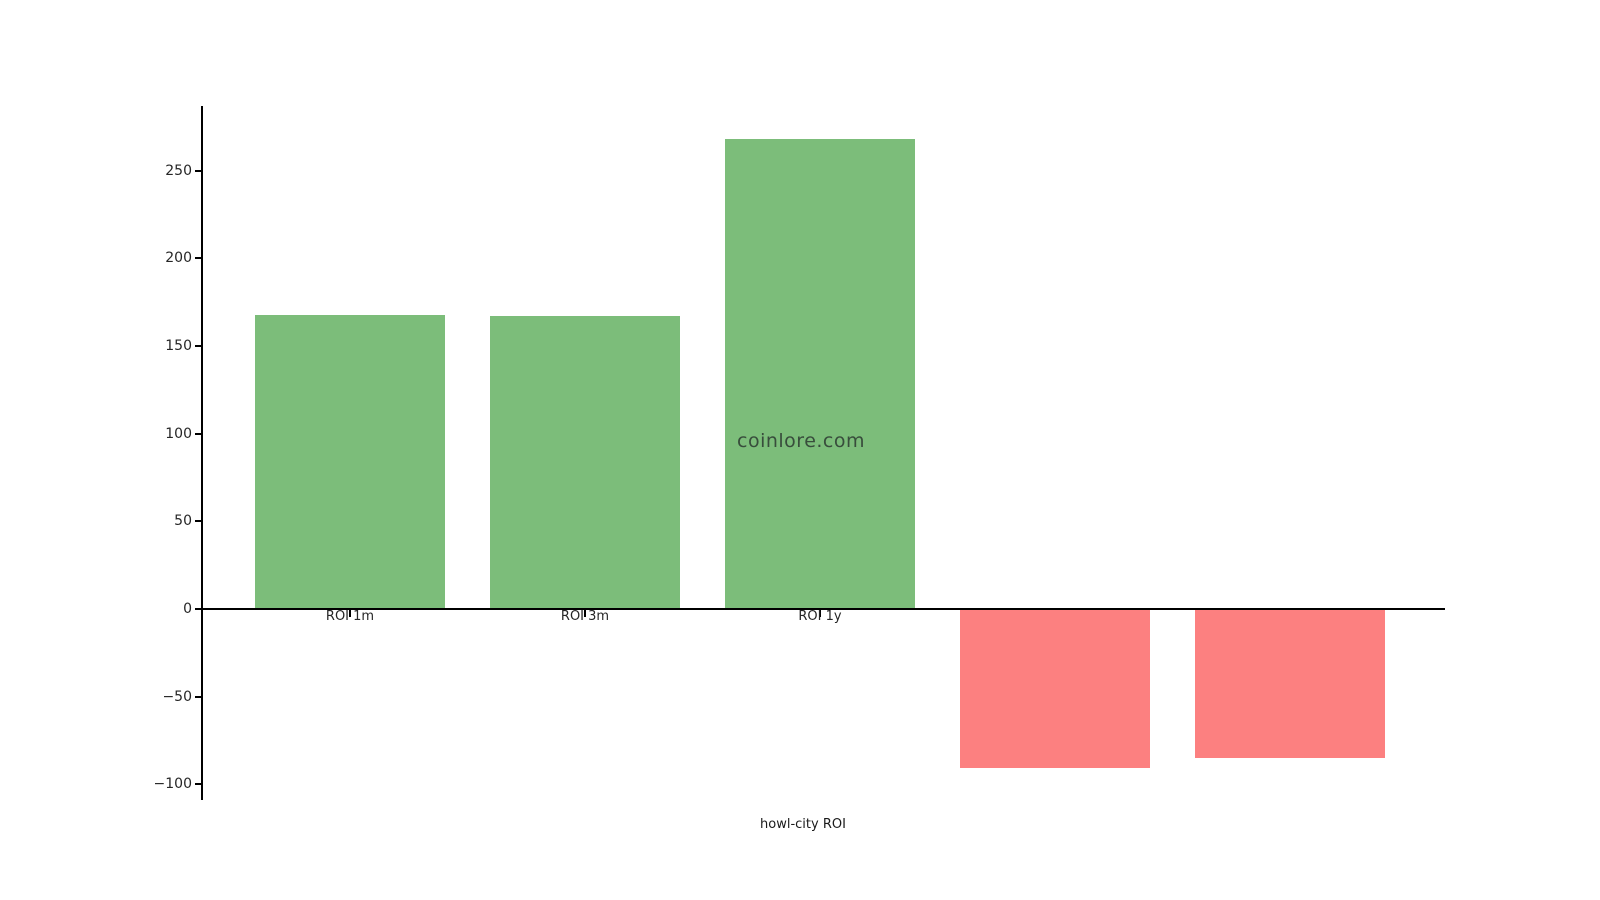  What do you see at coordinates (202, 453) in the screenshot?
I see `y-axis-line` at bounding box center [202, 453].